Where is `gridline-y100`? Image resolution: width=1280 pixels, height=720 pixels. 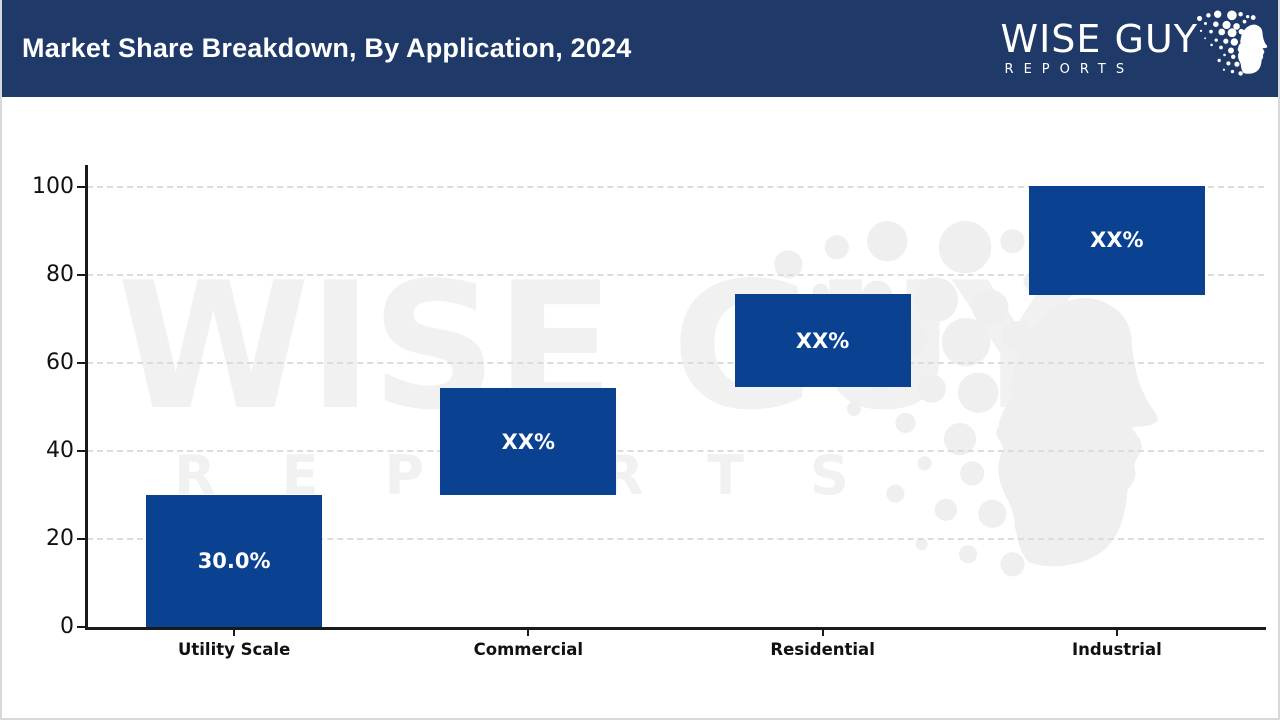 gridline-y100 is located at coordinates (675, 187).